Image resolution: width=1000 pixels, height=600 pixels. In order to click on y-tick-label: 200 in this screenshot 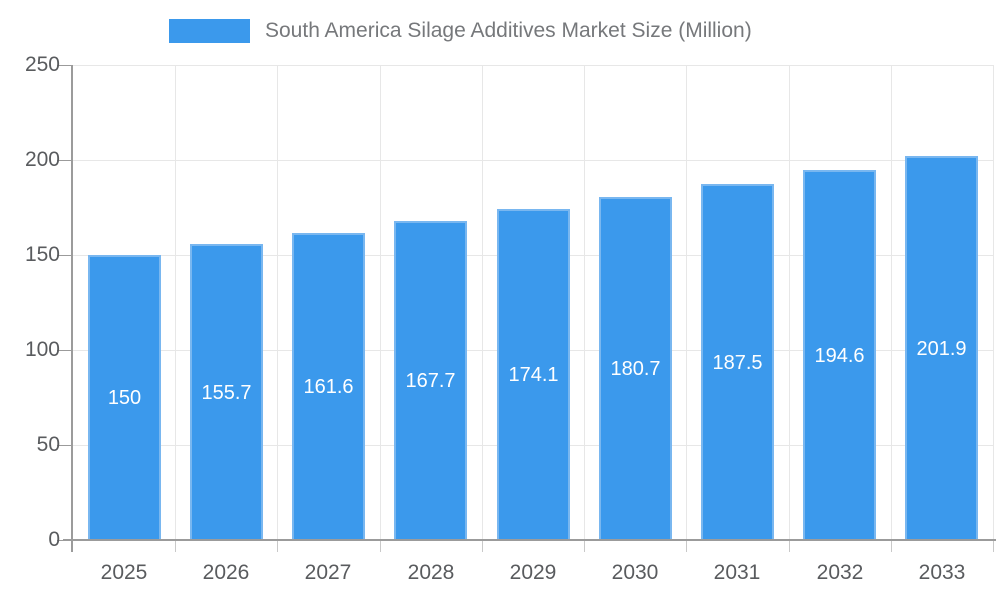, I will do `click(42, 159)`.